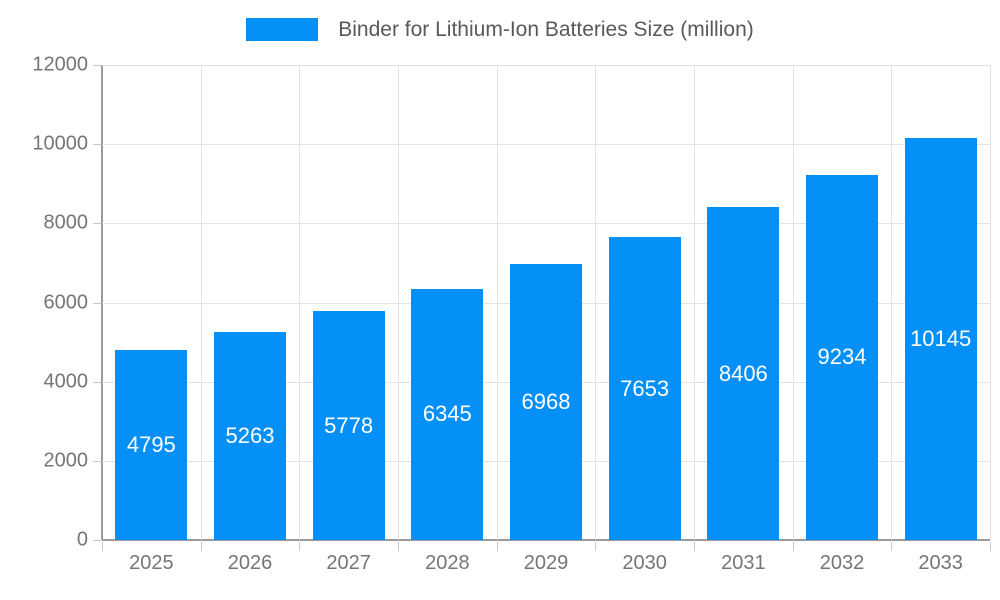 The width and height of the screenshot is (1000, 600). Describe the element at coordinates (447, 563) in the screenshot. I see `x-tick-label: 2028` at that location.